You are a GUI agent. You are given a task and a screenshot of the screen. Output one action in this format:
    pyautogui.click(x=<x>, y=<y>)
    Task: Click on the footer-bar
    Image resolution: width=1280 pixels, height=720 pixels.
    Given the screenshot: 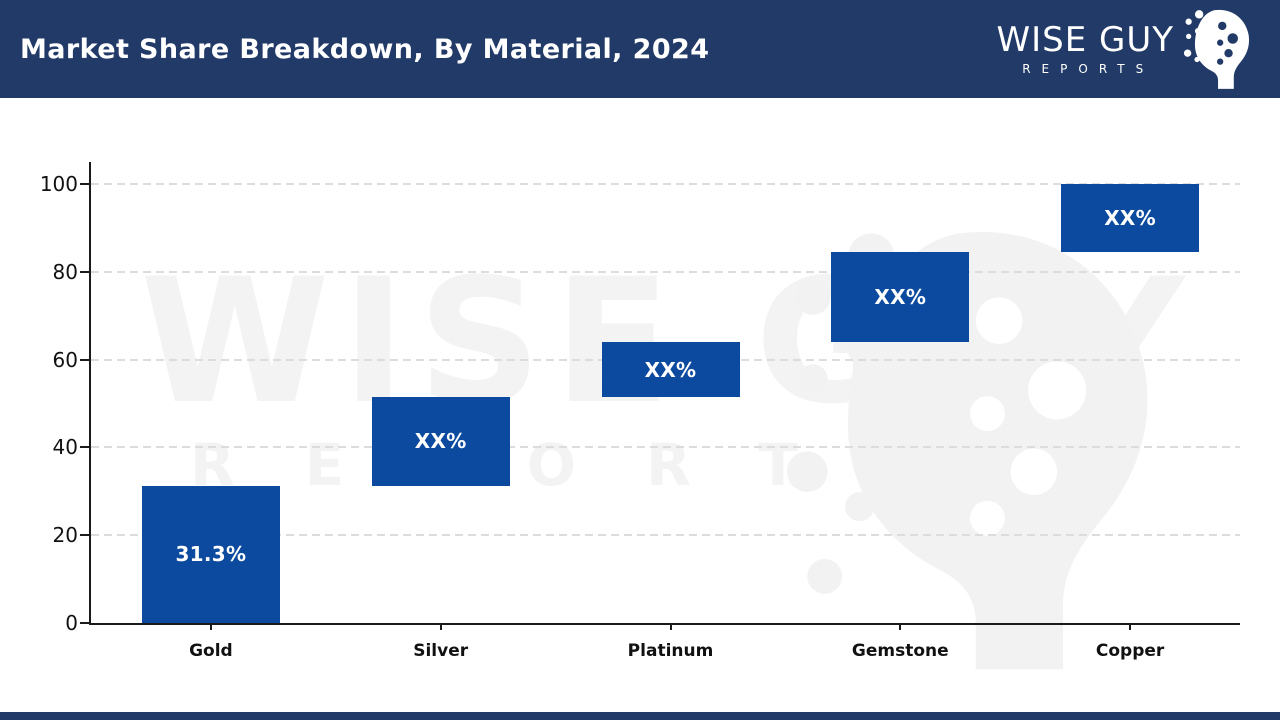 What is the action you would take?
    pyautogui.click(x=640, y=716)
    